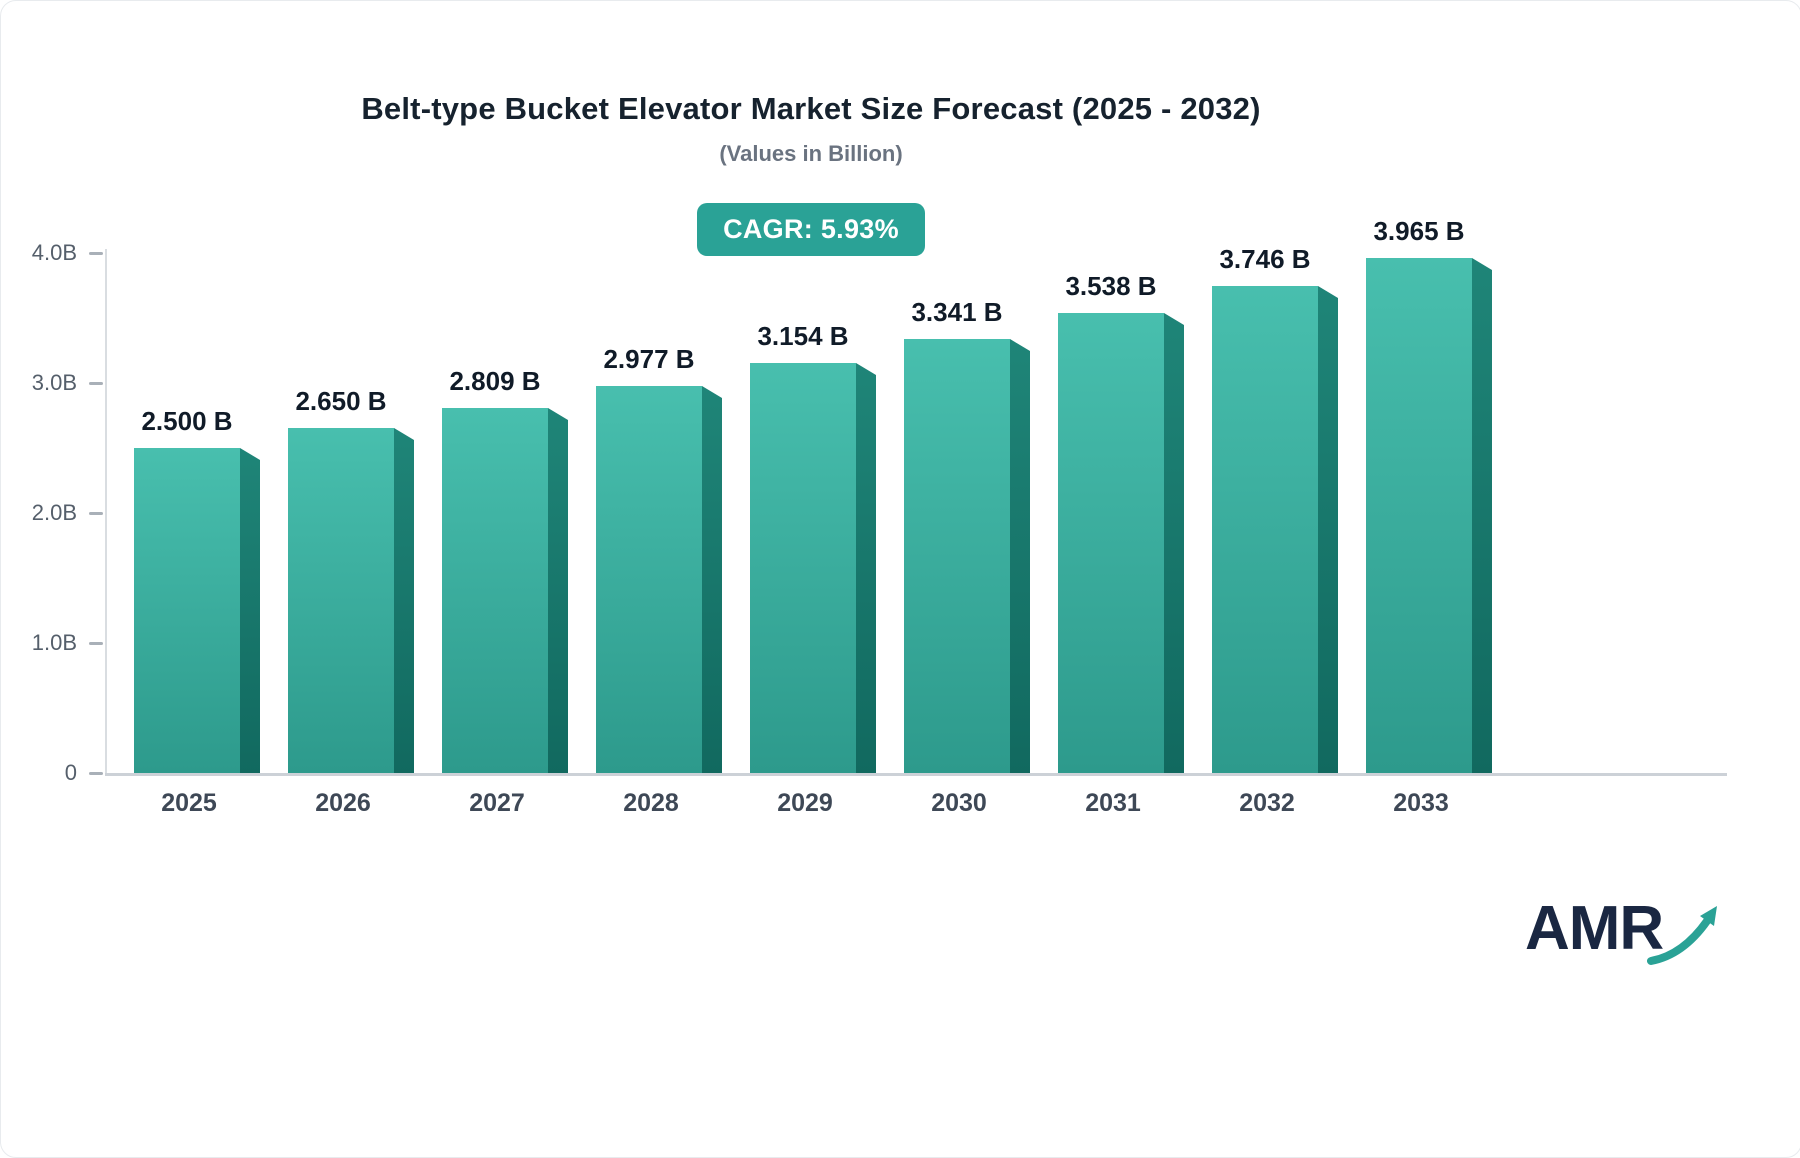 The width and height of the screenshot is (1800, 1158). What do you see at coordinates (957, 312) in the screenshot?
I see `bar-value-label: 3.341 B` at bounding box center [957, 312].